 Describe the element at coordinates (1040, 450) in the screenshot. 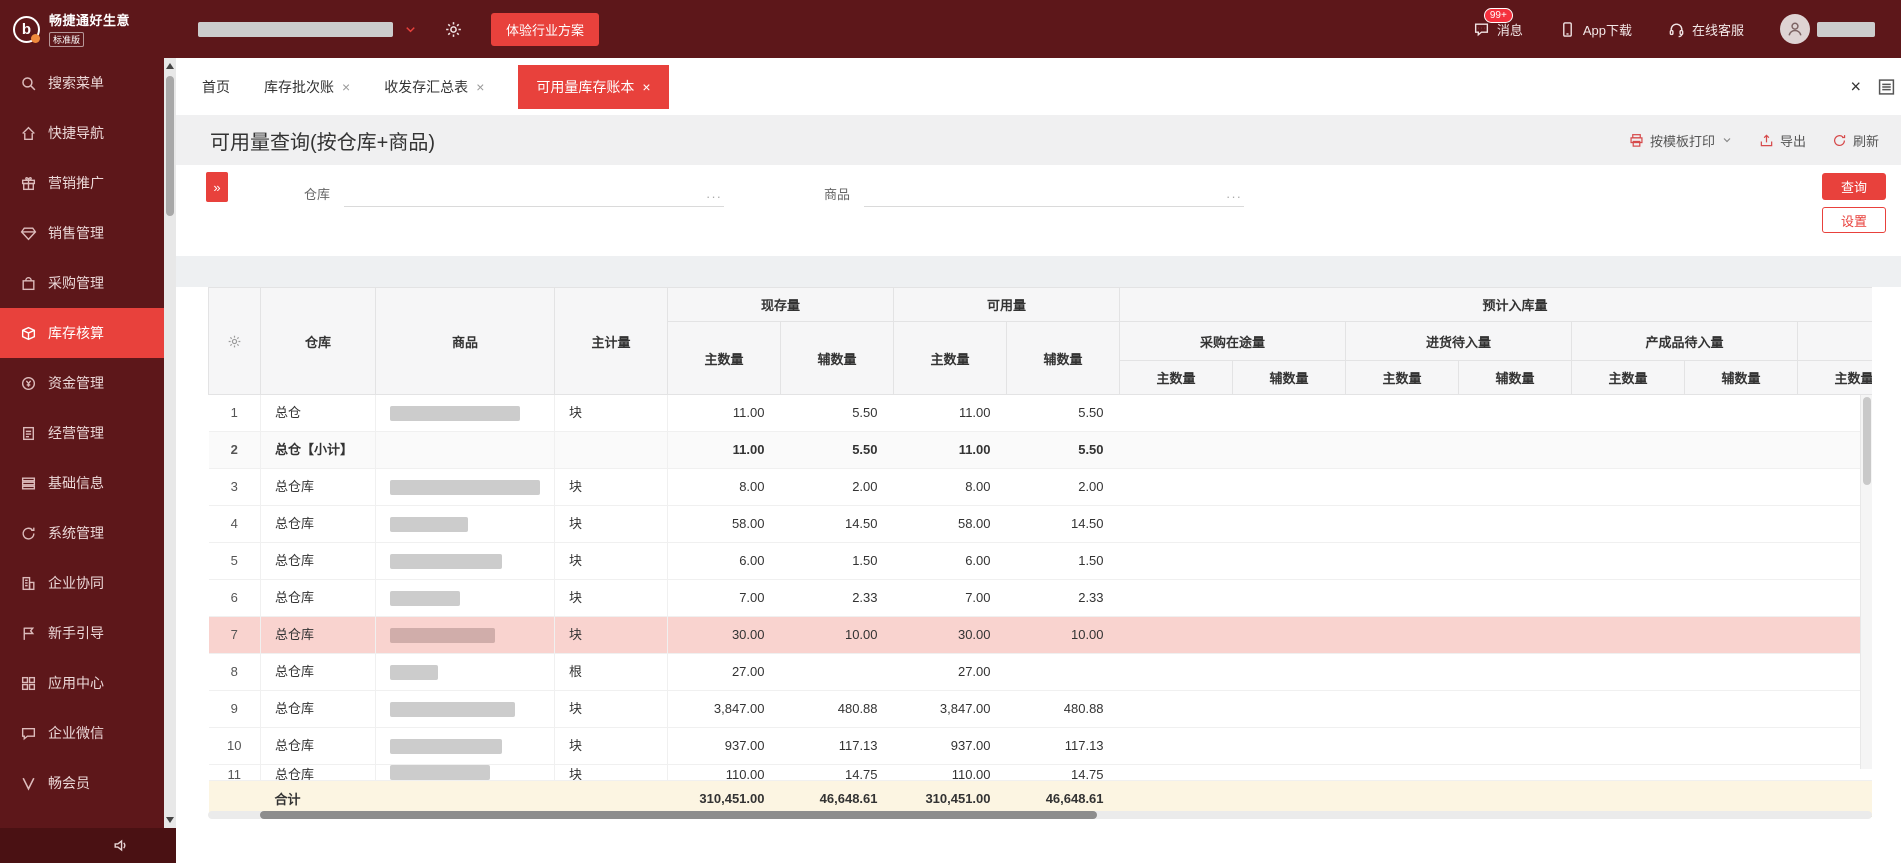

I see `table-row: 2 总仓【小计】 11.00 5.50 11.00 5.50` at that location.